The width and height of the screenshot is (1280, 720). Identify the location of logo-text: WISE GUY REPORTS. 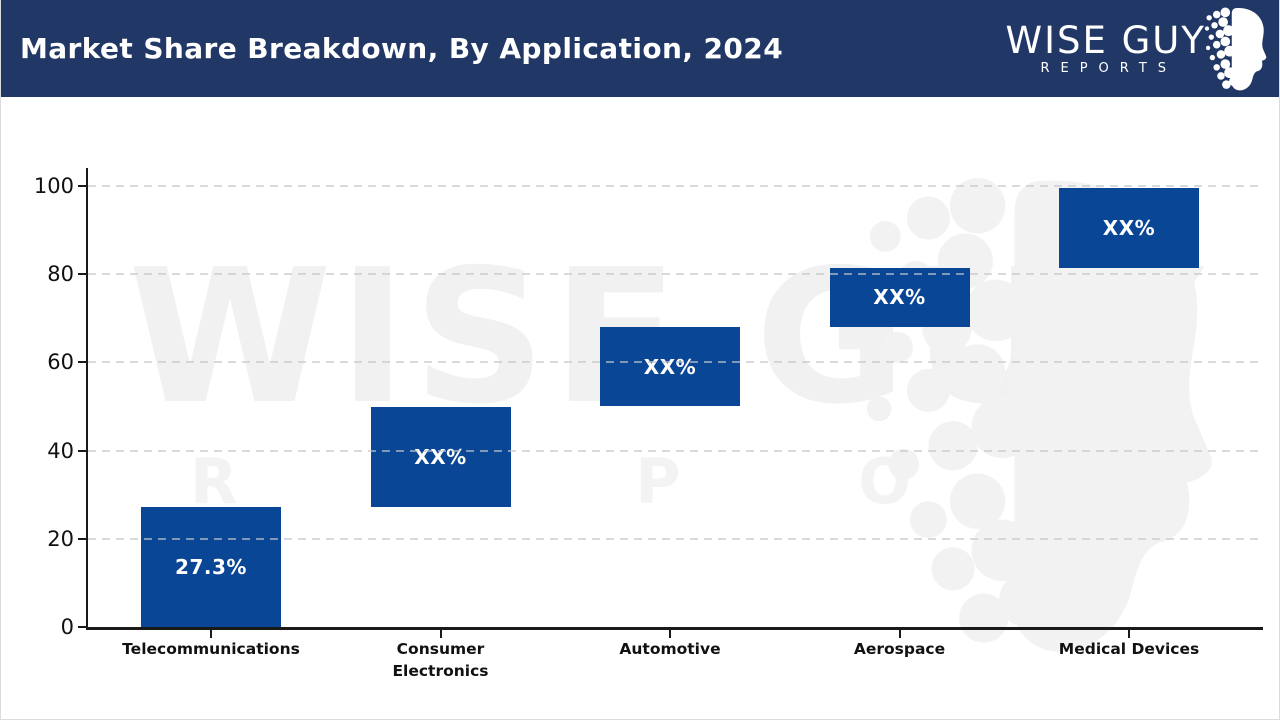
(1105, 47).